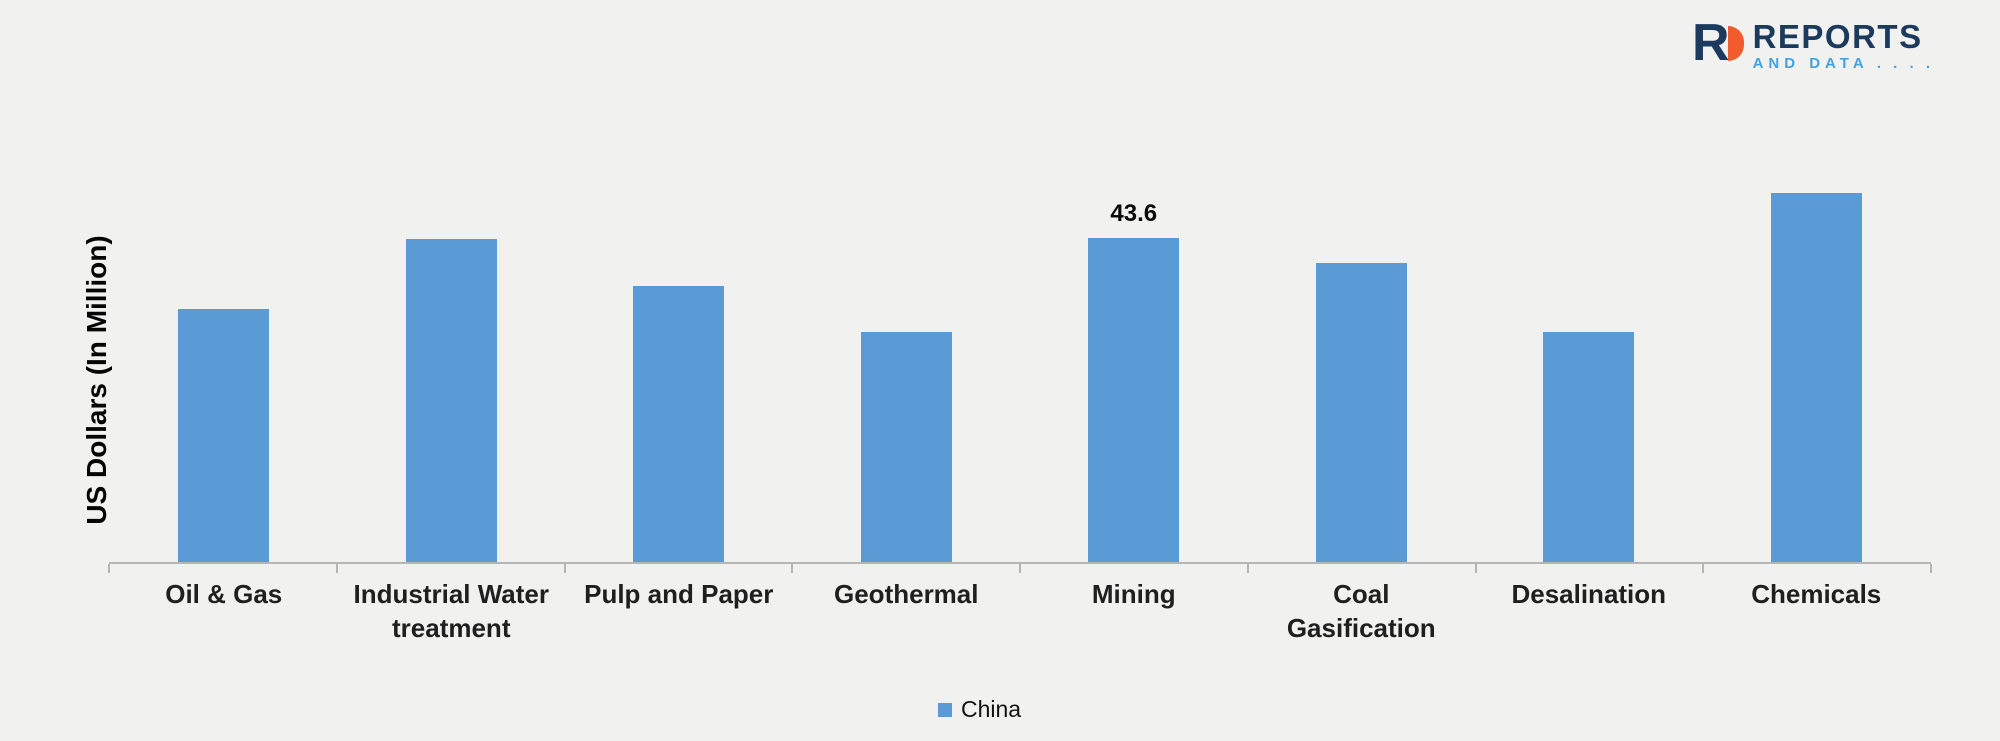  I want to click on category-label: Geothermal, so click(906, 594).